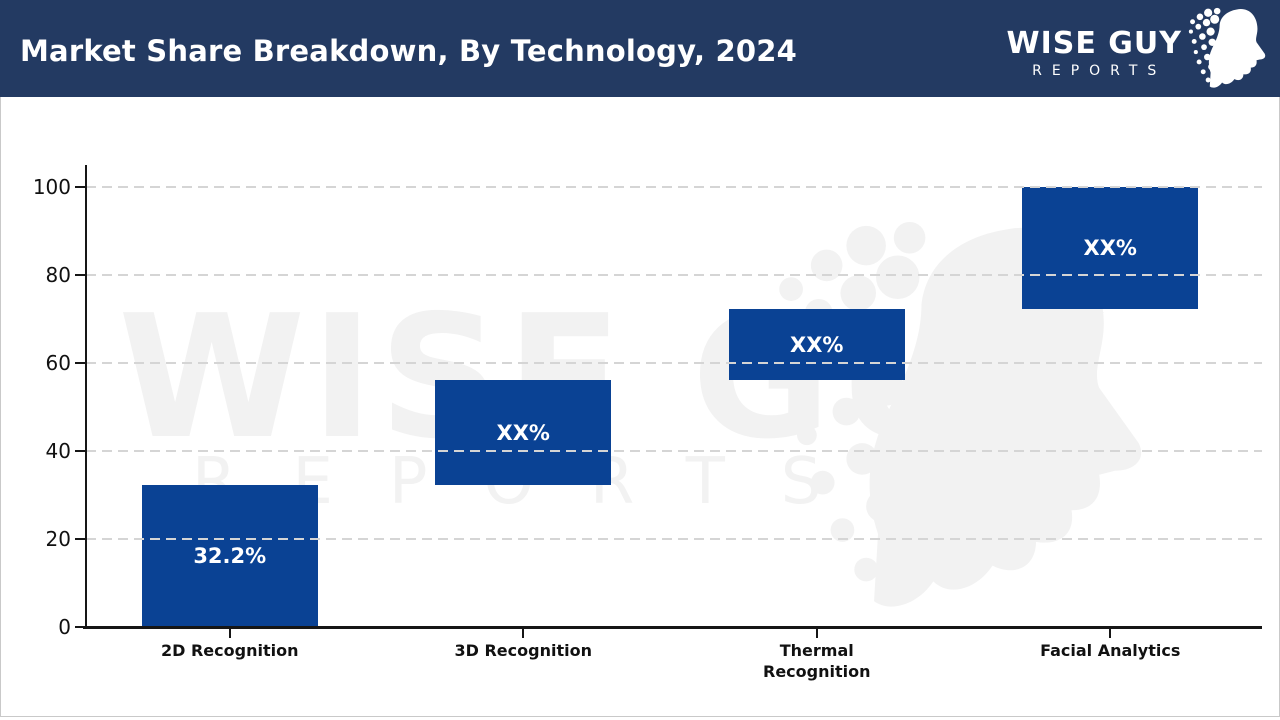  I want to click on y-tick-label-20: 20, so click(58, 539).